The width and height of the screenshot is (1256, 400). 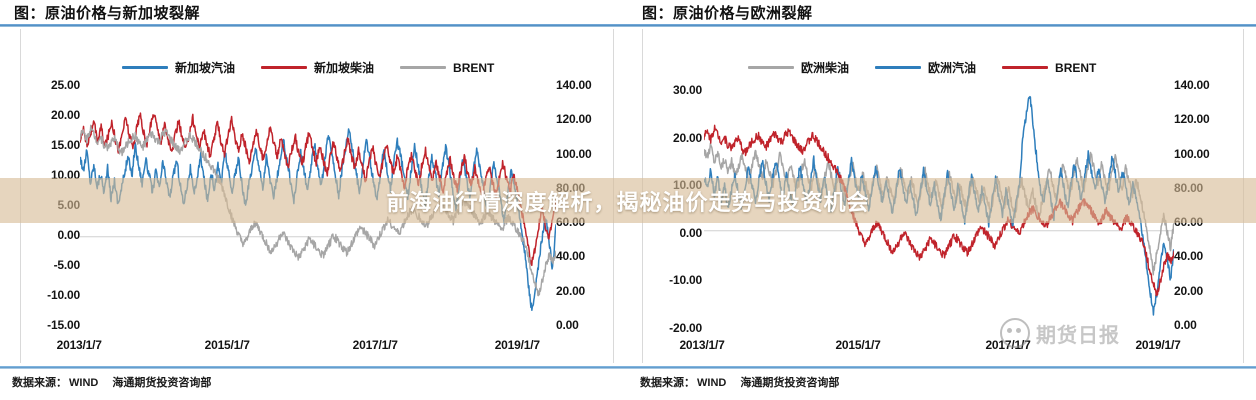 I want to click on x-axis-right: 2013/1/7 2015/1/7 2017/1/7 2019/1/7, so click(x=942, y=346).